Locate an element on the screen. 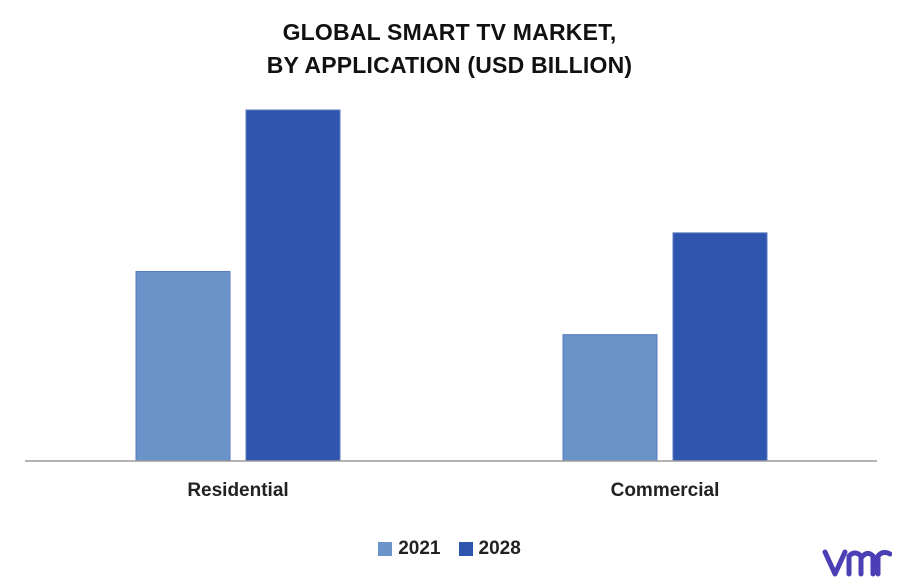 This screenshot has height=584, width=899. legend-item-2028: 2028 is located at coordinates (489, 549).